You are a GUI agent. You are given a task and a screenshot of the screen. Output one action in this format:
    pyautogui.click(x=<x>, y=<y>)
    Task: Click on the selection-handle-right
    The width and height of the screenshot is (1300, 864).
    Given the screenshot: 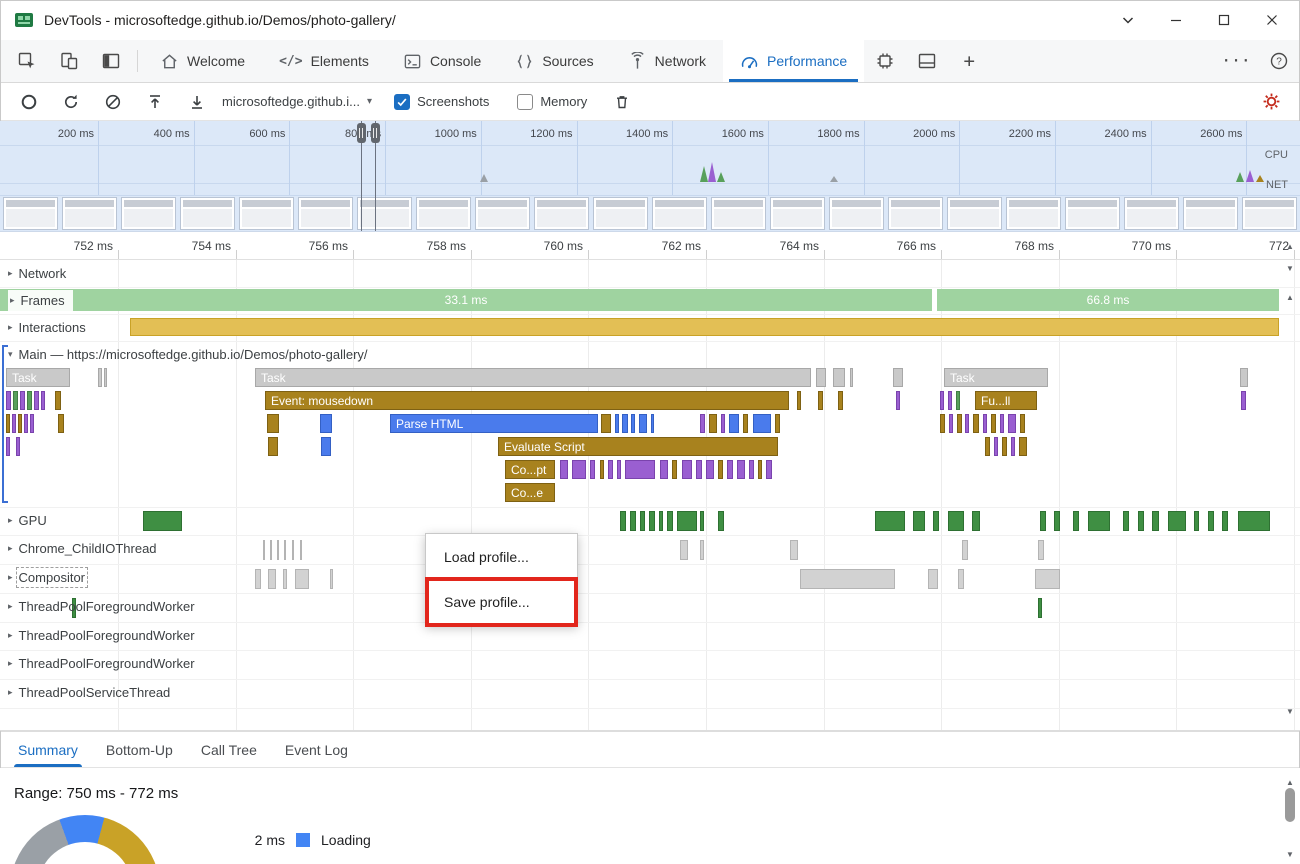 What is the action you would take?
    pyautogui.click(x=375, y=133)
    